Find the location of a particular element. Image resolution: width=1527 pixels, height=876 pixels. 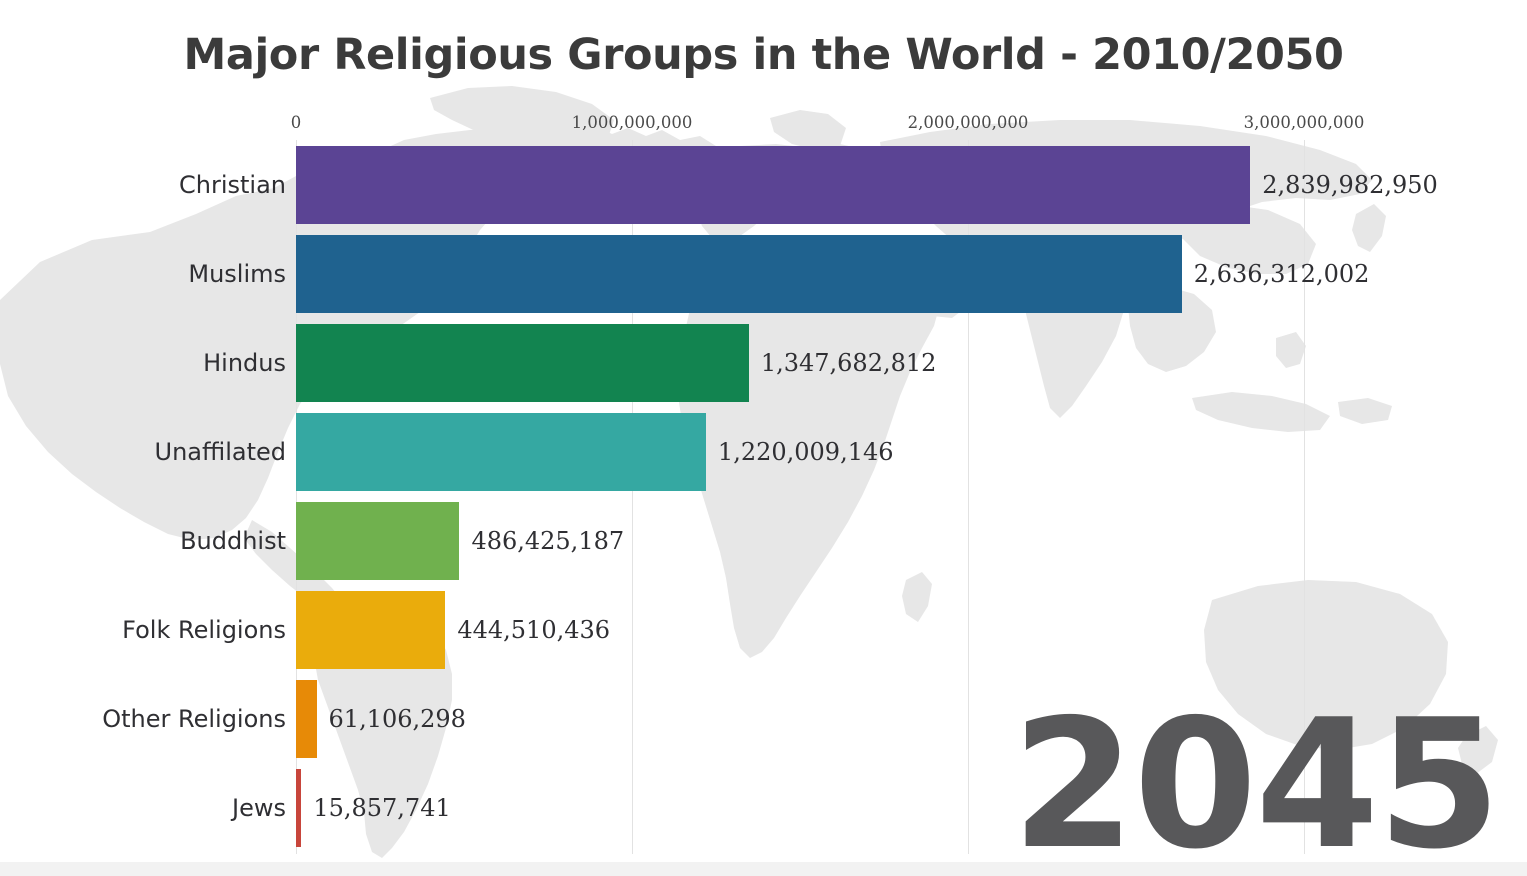

bar-category-label: Hindus is located at coordinates (244, 363).